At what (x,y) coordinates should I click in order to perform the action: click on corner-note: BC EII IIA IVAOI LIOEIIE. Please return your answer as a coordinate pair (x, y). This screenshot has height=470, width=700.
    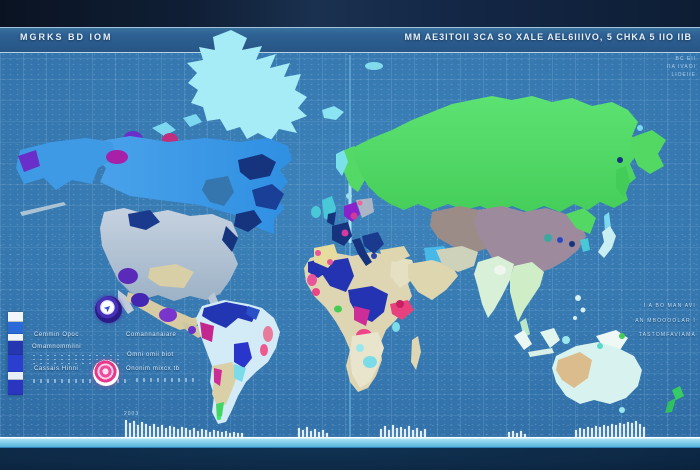
    Looking at the image, I should click on (681, 67).